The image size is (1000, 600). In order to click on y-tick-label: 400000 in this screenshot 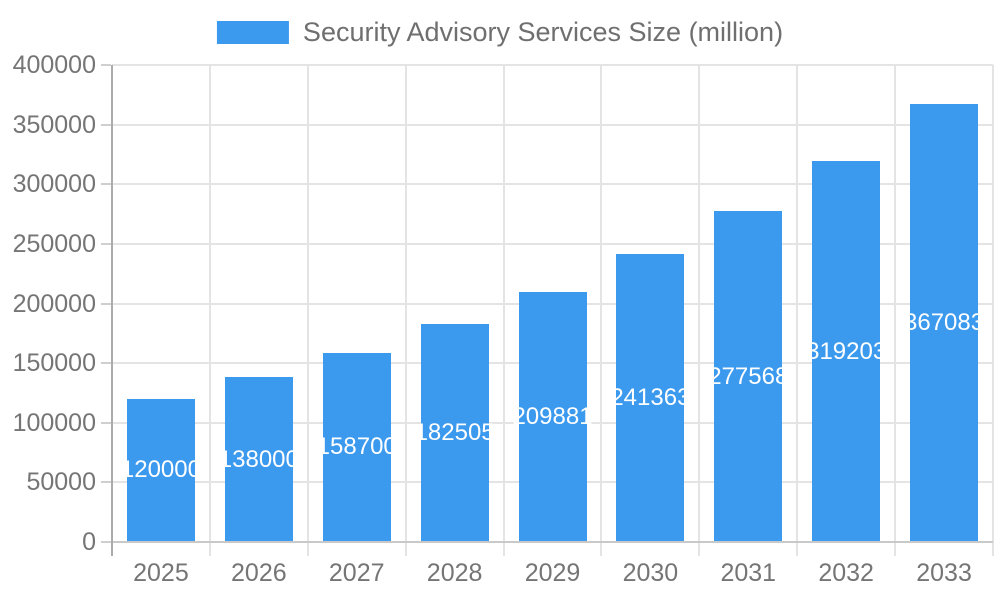, I will do `click(54, 65)`.